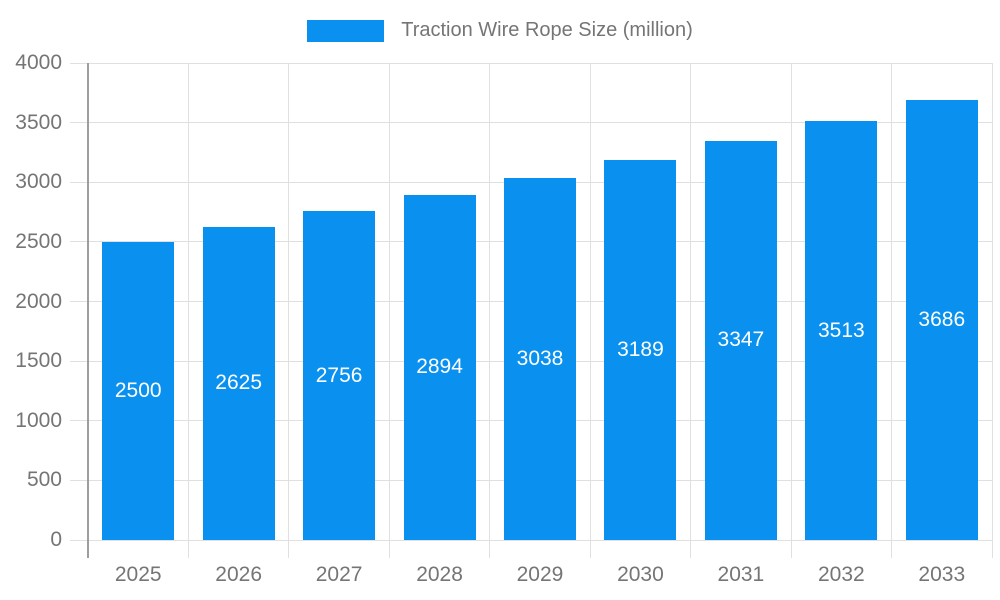  What do you see at coordinates (38, 241) in the screenshot?
I see `y-tick-label: 2500` at bounding box center [38, 241].